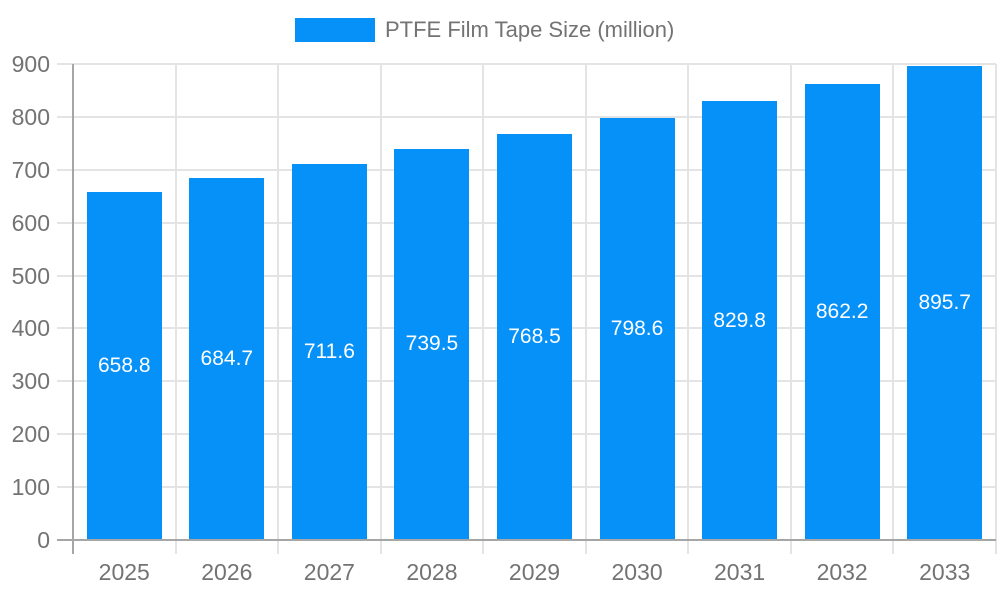 The height and width of the screenshot is (600, 1000). What do you see at coordinates (530, 29) in the screenshot?
I see `legend-label: PTFE Film Tape Size (million)` at bounding box center [530, 29].